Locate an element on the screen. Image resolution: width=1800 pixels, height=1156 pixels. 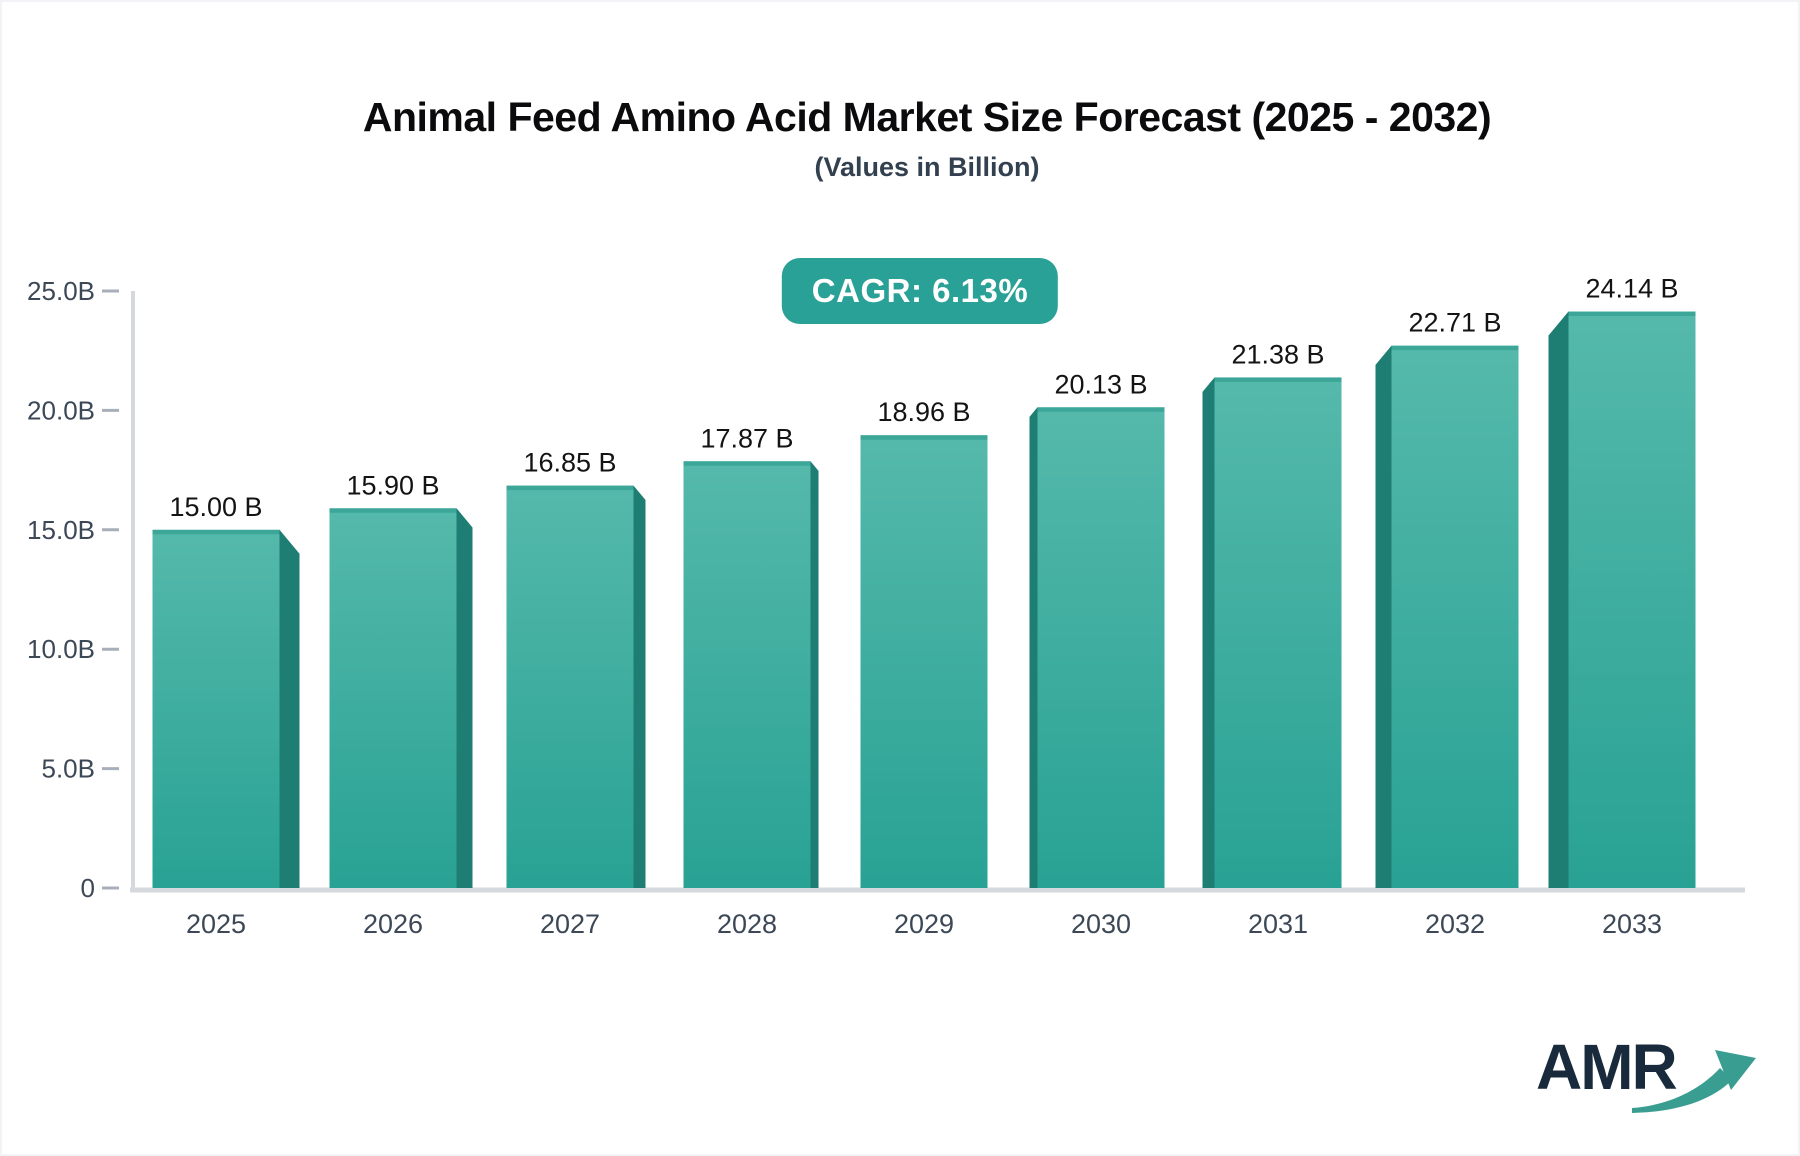
amr-logo-text: AMR is located at coordinates (1607, 1067).